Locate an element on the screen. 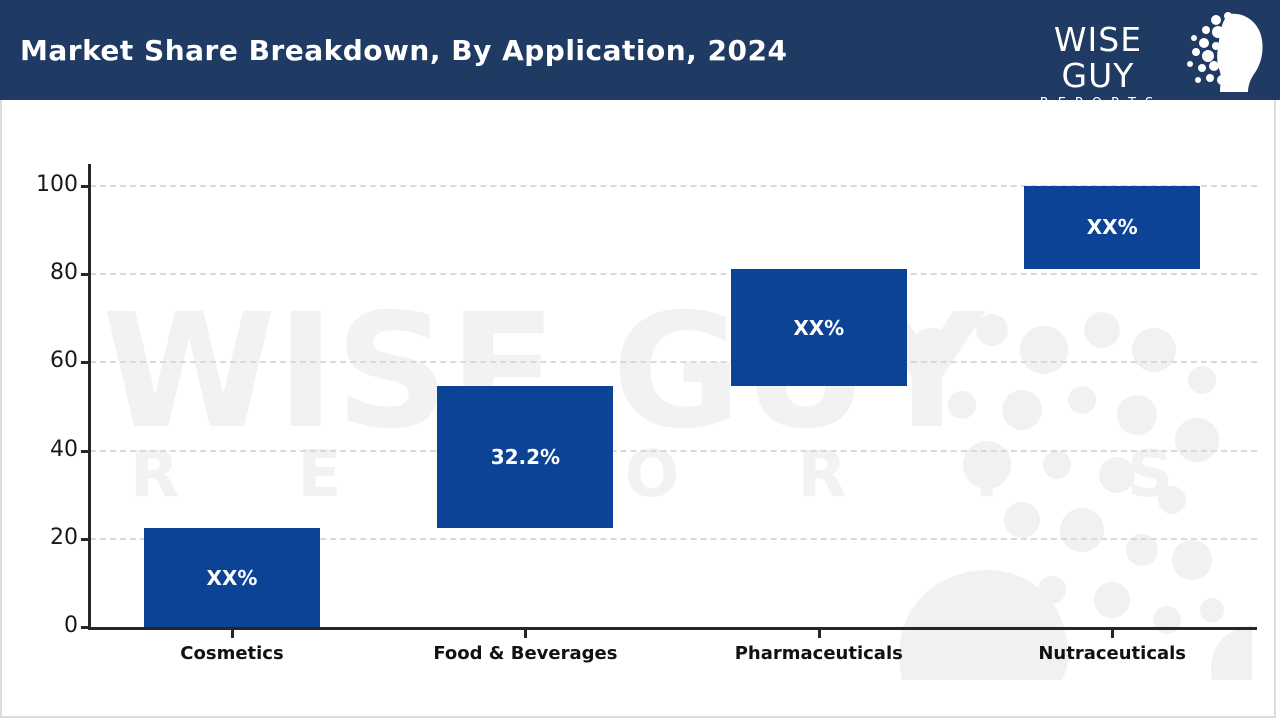 Image resolution: width=1280 pixels, height=720 pixels. wiseguy-logo: WISE GUY REPORTS is located at coordinates (1137, 59).